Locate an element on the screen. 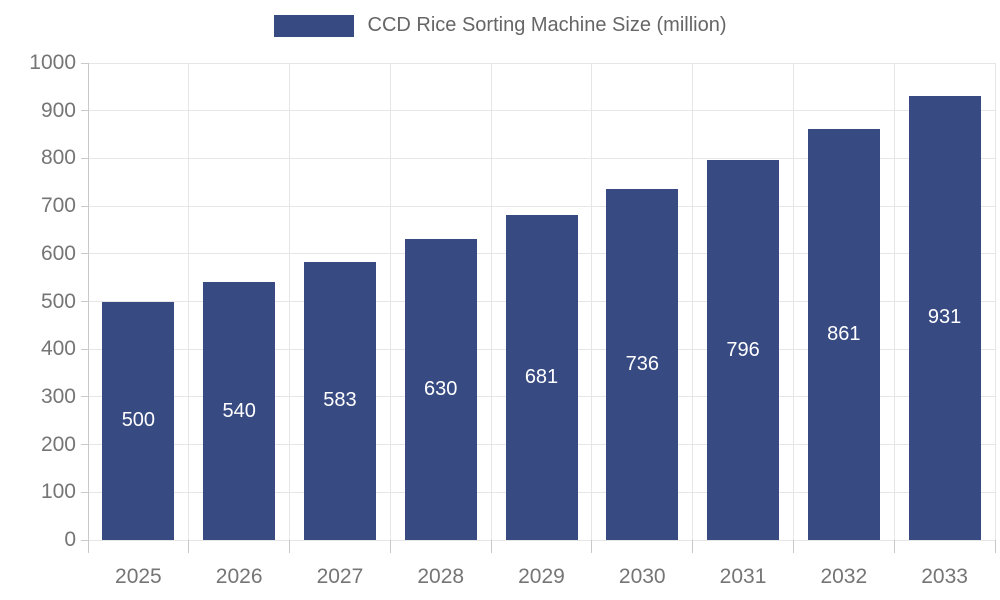  bar-value-label: 681 is located at coordinates (541, 377).